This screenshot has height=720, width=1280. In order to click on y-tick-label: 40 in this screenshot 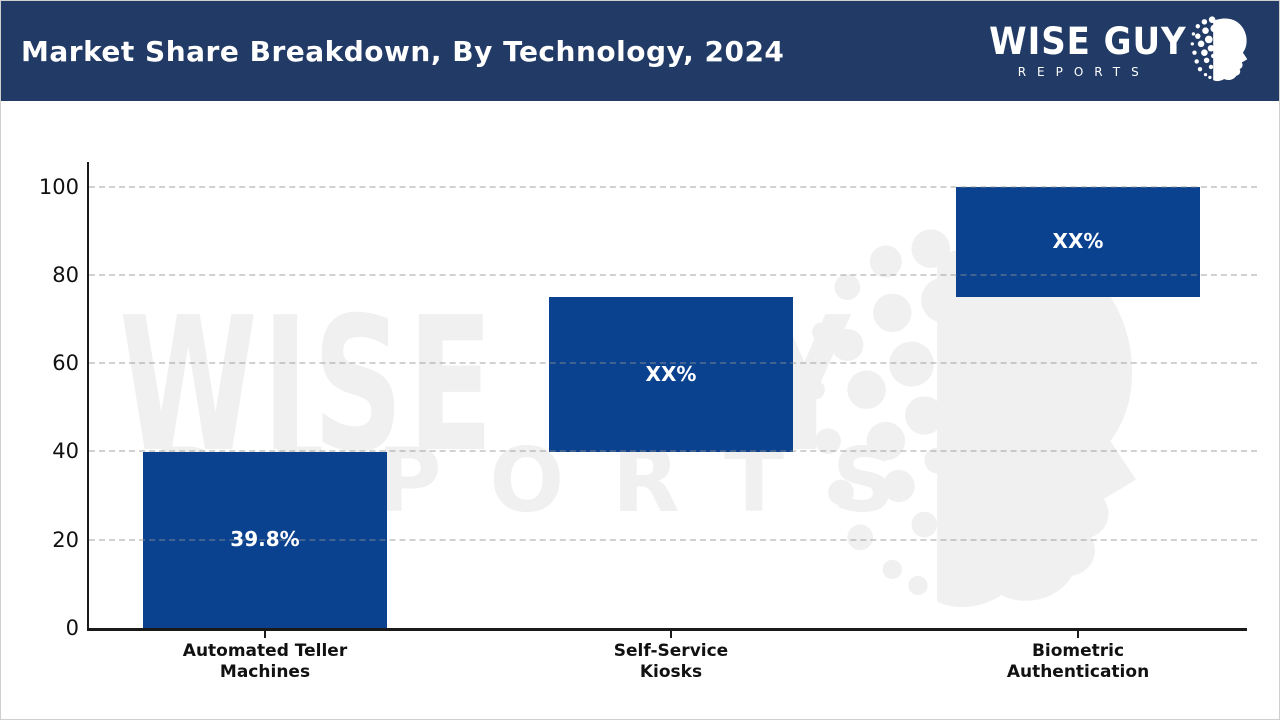, I will do `click(65, 451)`.